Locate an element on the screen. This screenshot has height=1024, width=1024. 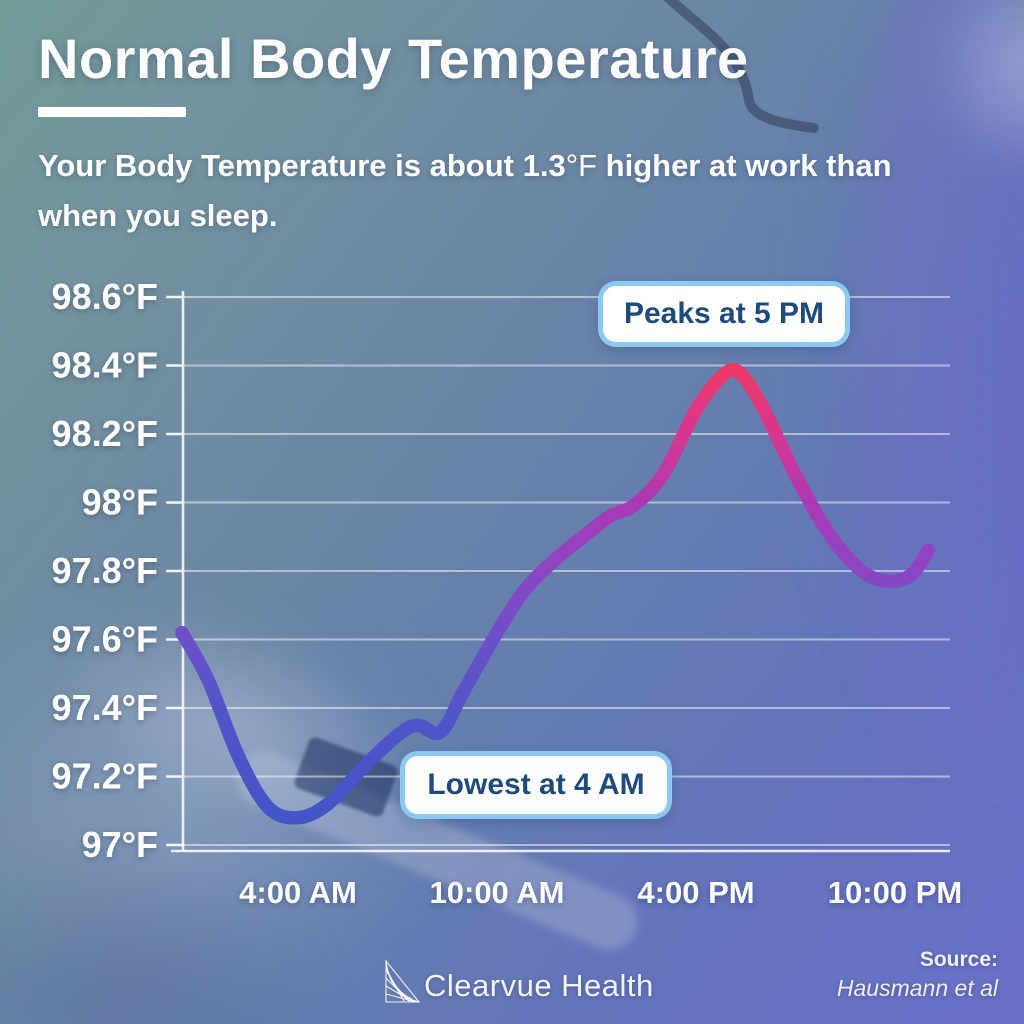
y-tick-label: 97°F is located at coordinates (120, 844).